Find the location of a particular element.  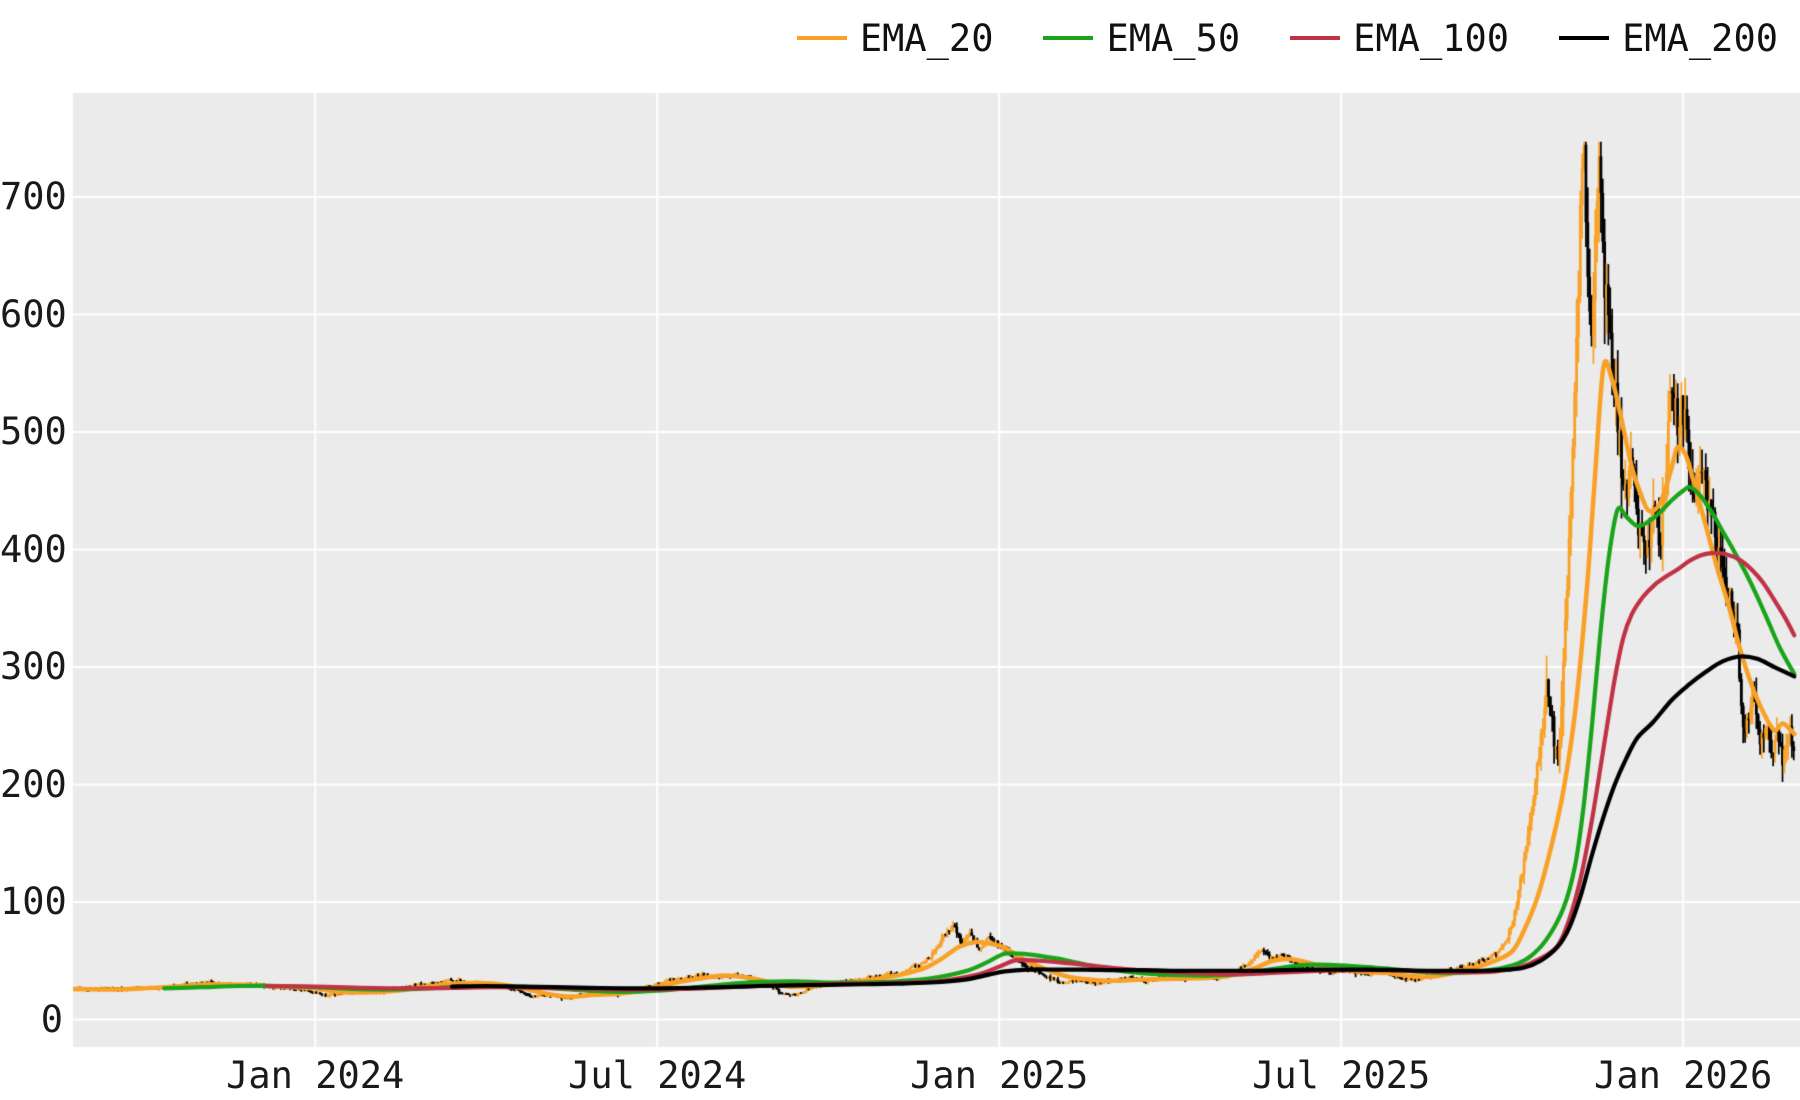

y-axis-tick-label: 600 is located at coordinates (33, 314).